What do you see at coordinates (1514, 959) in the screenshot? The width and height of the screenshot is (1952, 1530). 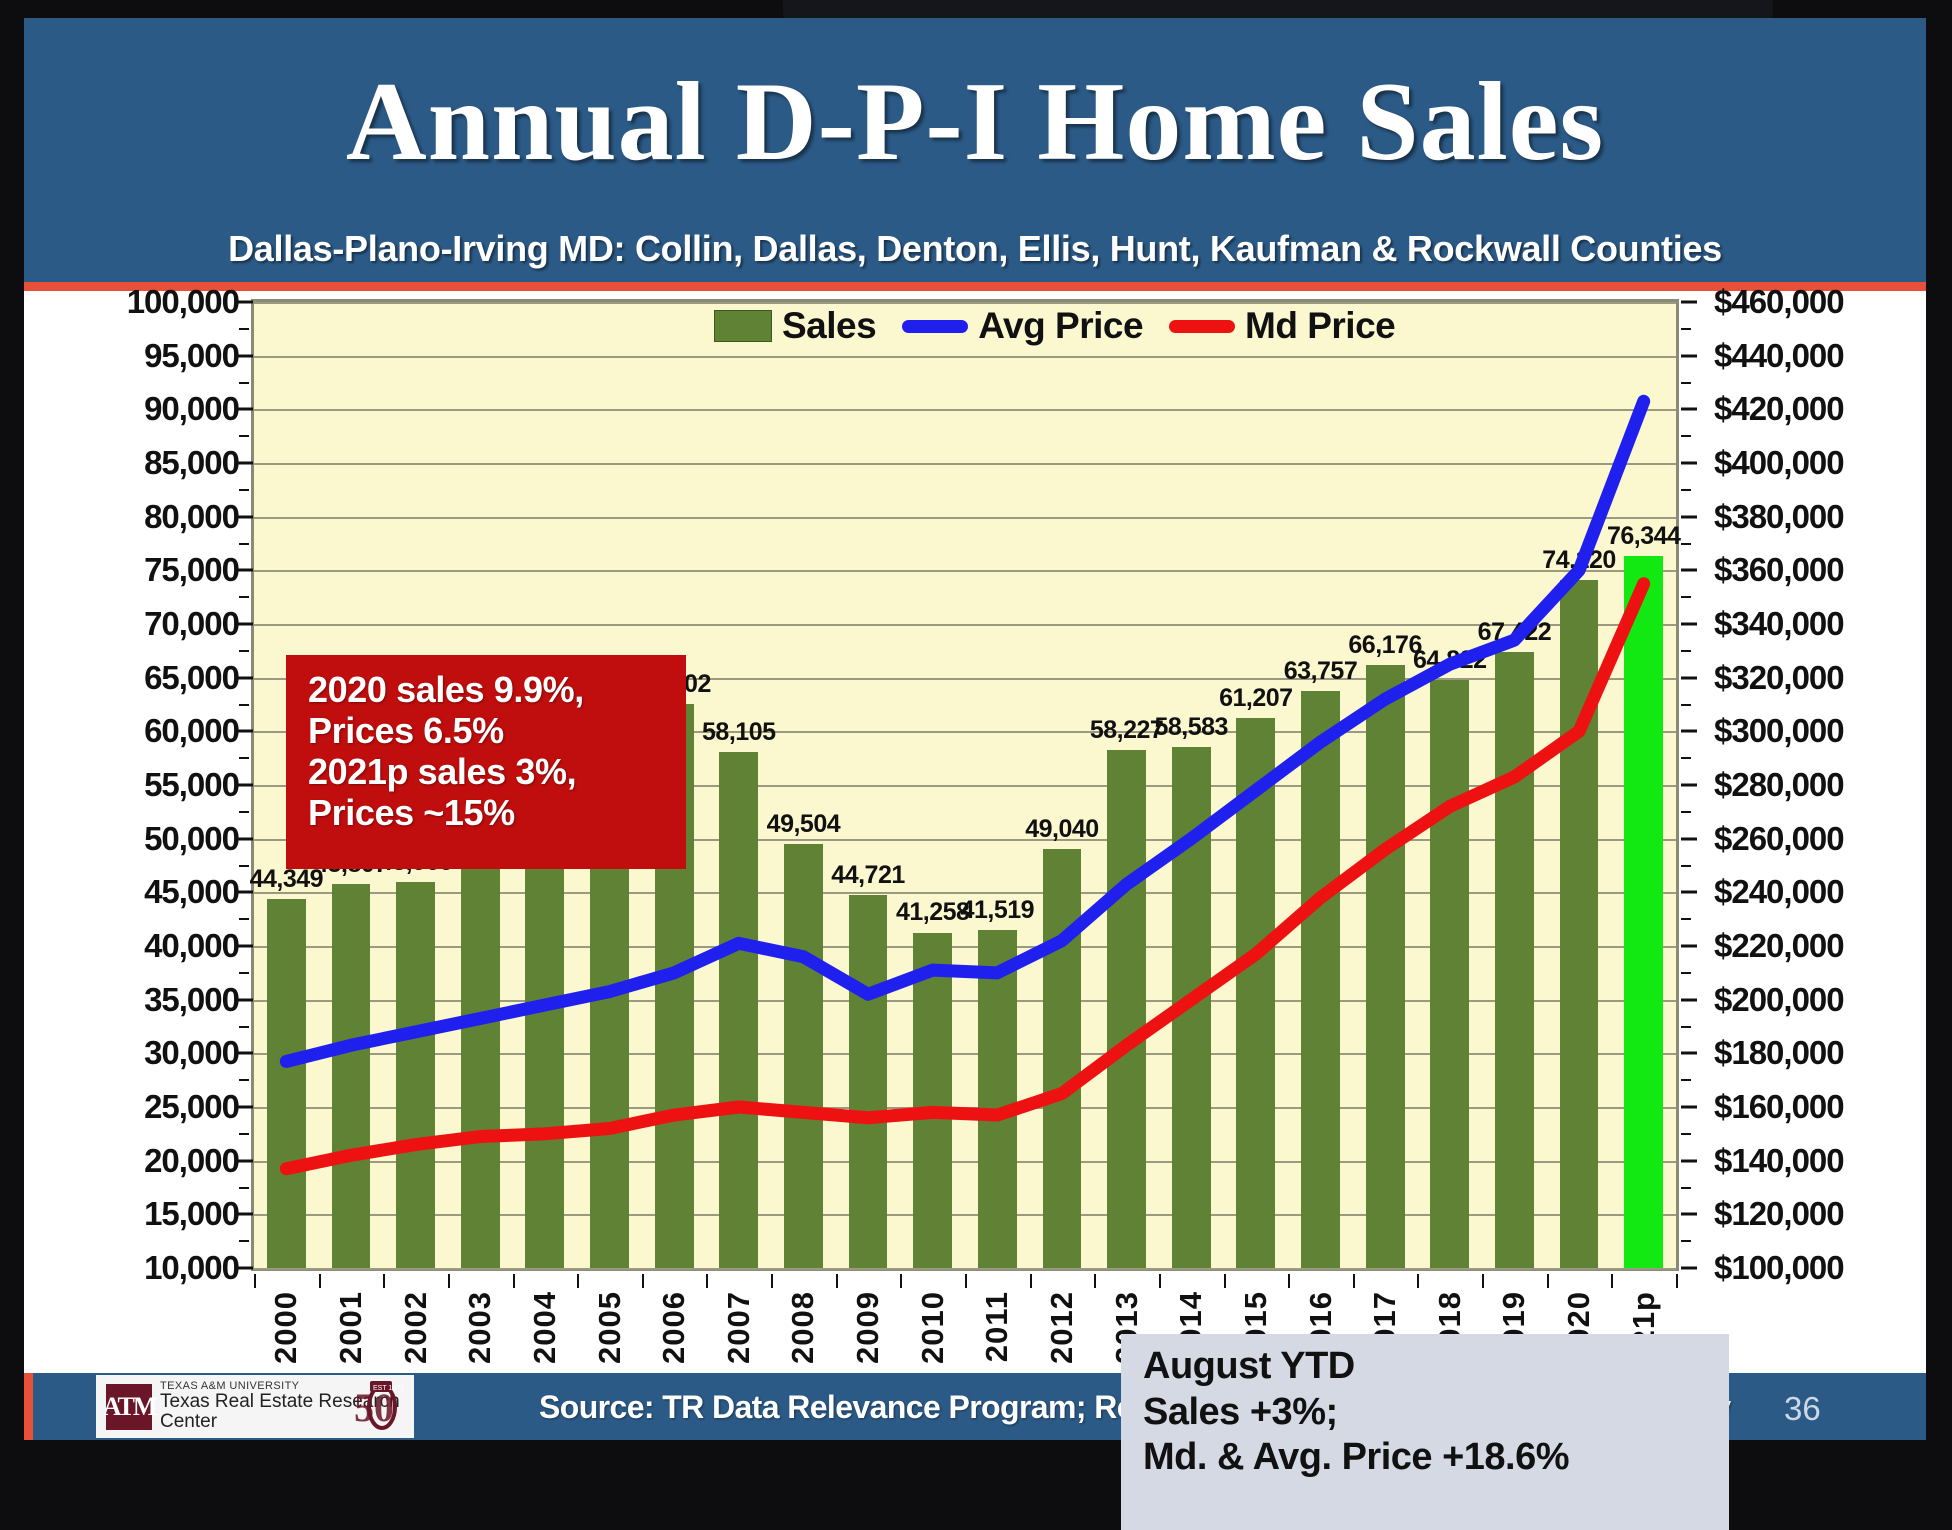 I see `bar-2019` at bounding box center [1514, 959].